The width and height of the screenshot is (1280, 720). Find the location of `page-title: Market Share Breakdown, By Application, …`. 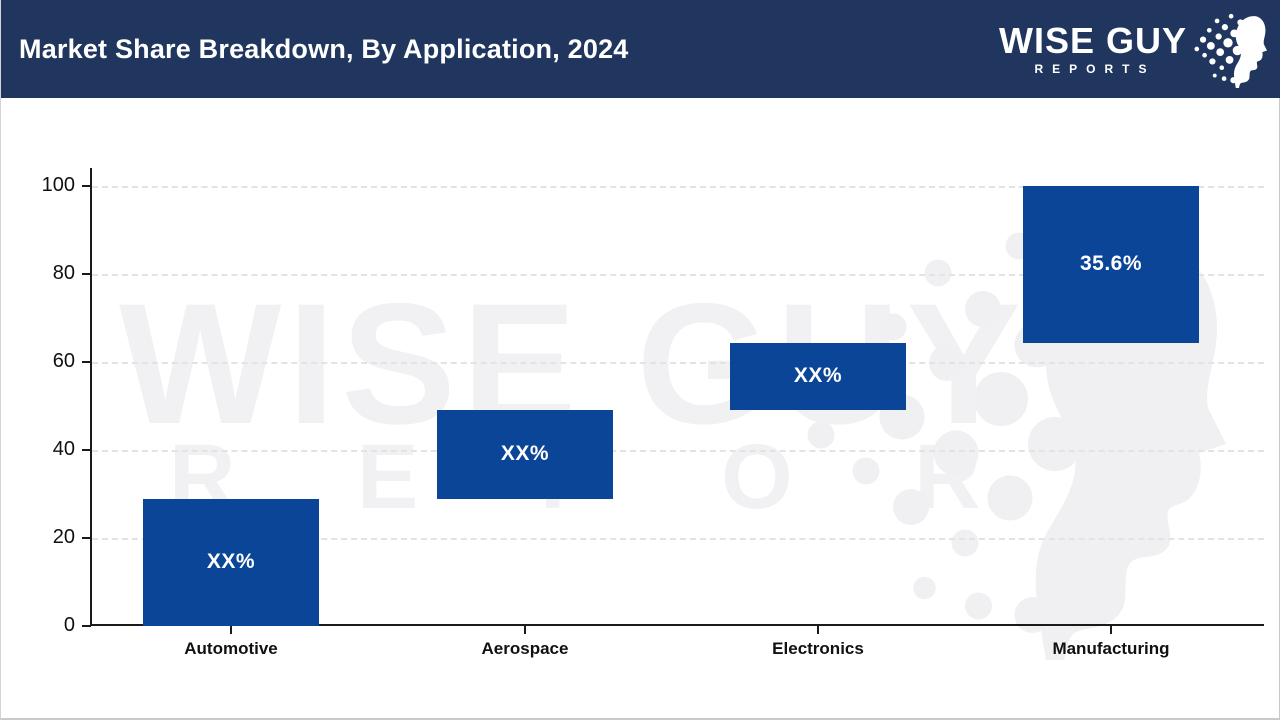

page-title: Market Share Breakdown, By Application, … is located at coordinates (324, 48).